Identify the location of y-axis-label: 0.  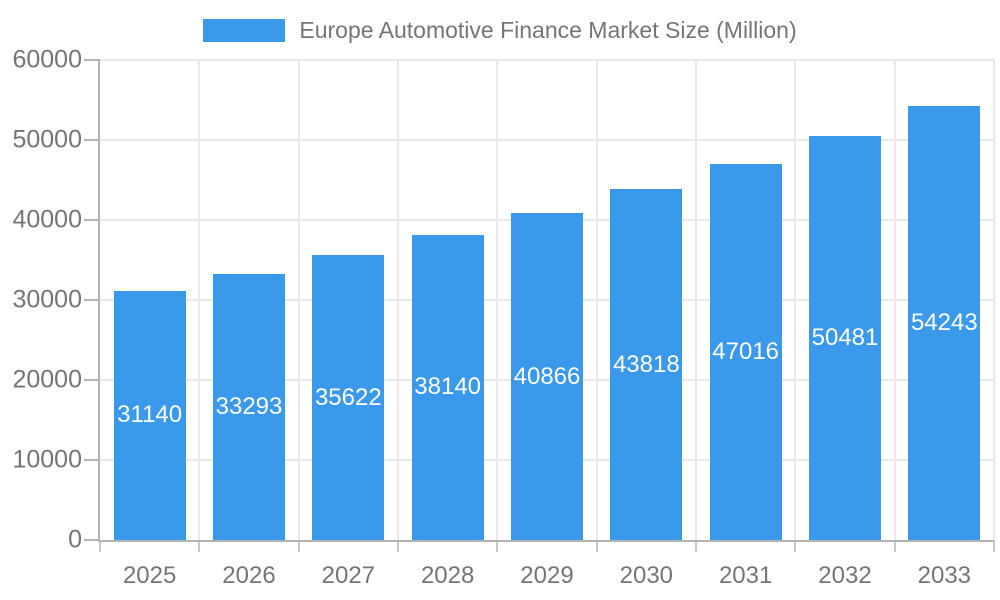
(75, 539).